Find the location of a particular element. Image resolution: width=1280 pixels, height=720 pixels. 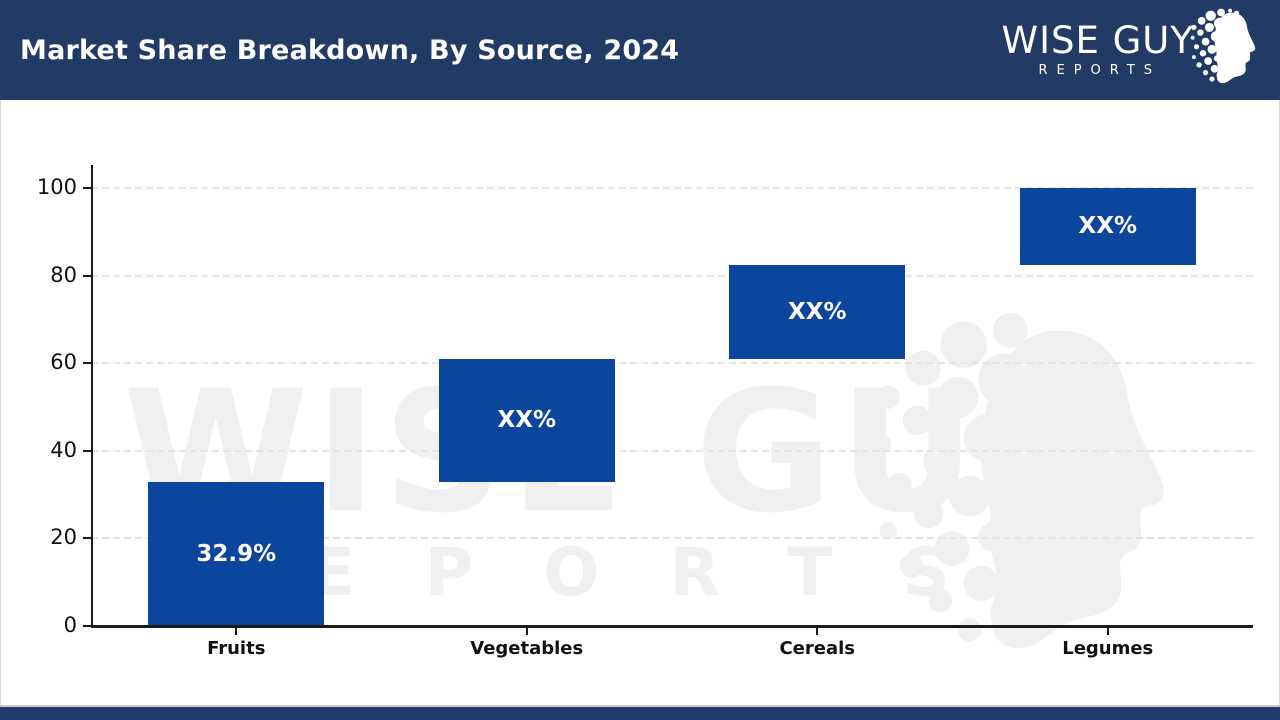

bar-cereals: XX% is located at coordinates (817, 311).